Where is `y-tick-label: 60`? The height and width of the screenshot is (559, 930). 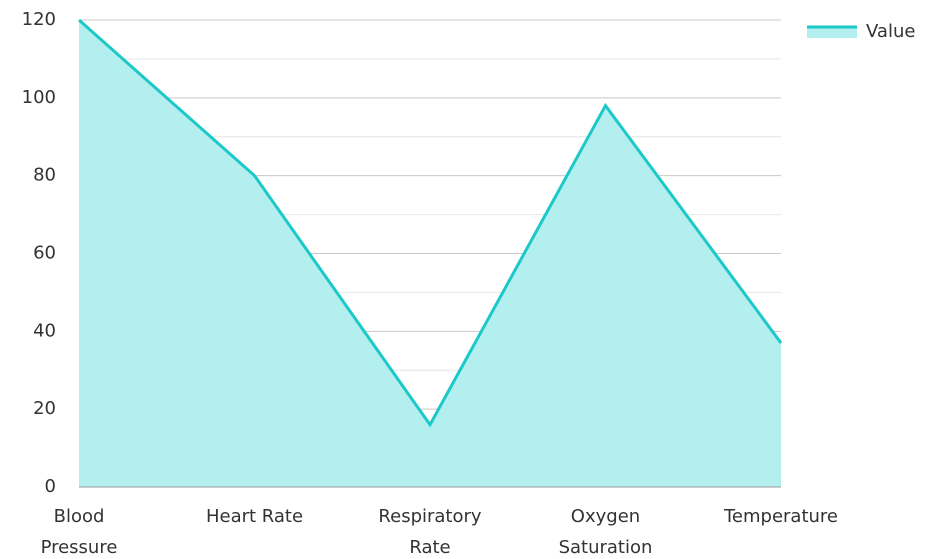
y-tick-label: 60 is located at coordinates (44, 253).